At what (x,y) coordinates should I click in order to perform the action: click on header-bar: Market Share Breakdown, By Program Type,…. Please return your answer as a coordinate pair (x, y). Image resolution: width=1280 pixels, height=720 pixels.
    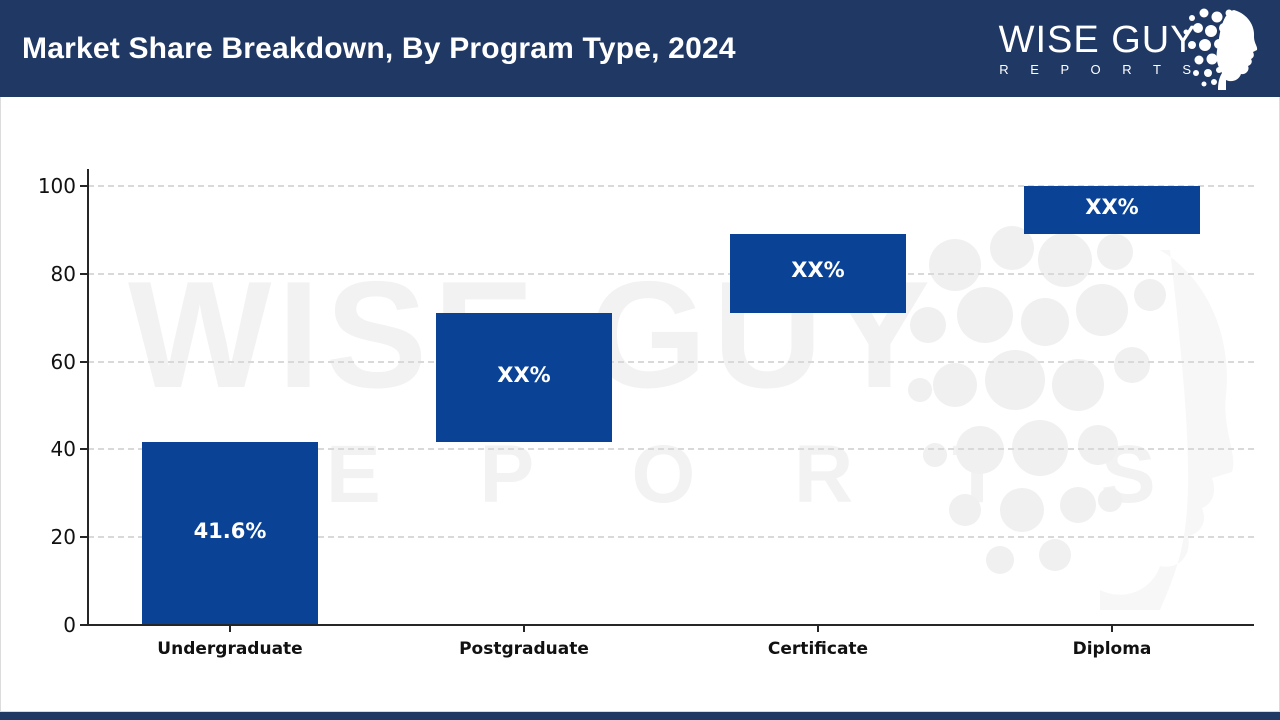
    Looking at the image, I should click on (640, 48).